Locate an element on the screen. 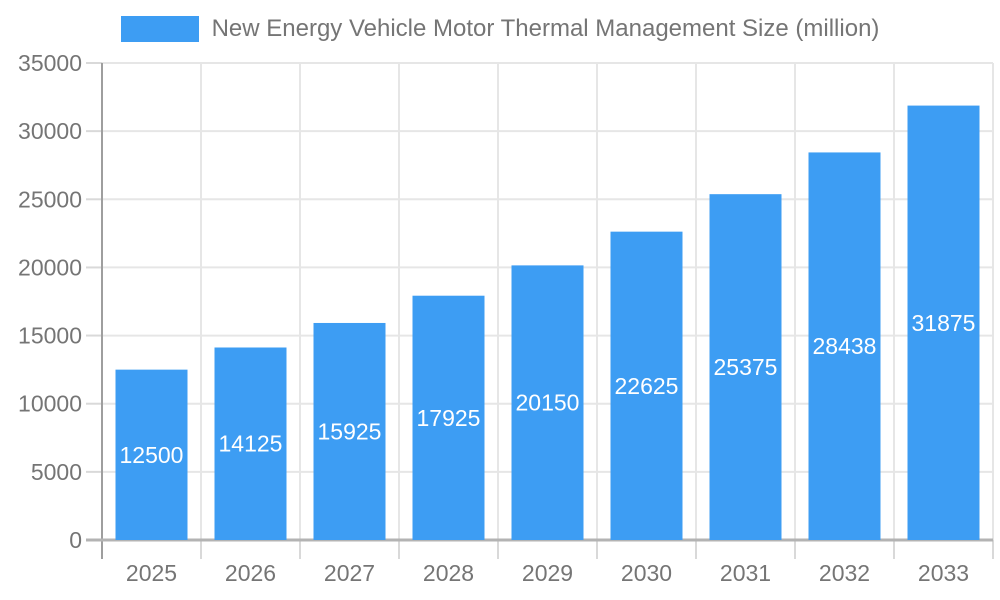 Image resolution: width=1000 pixels, height=600 pixels. bar-value-label: 14125 is located at coordinates (251, 444).